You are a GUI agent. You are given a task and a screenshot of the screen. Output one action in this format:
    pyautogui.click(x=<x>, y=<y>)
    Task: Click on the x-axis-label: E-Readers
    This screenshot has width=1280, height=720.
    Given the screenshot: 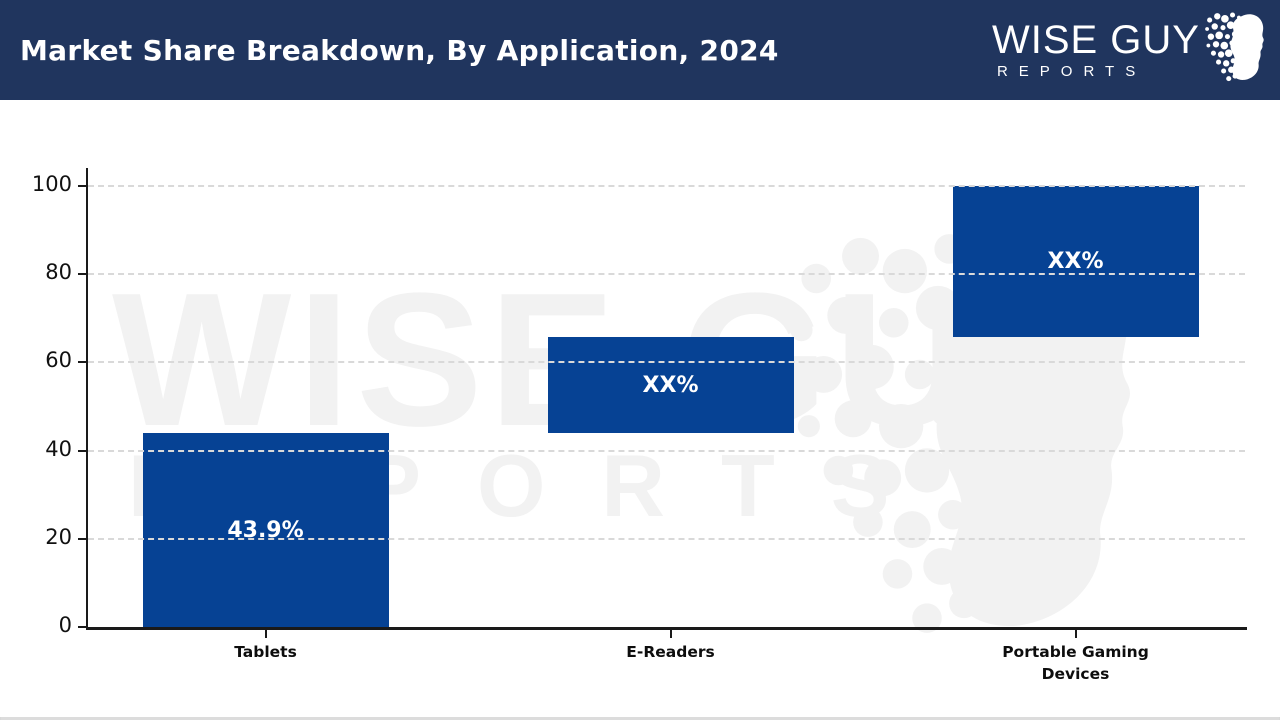 What is the action you would take?
    pyautogui.click(x=670, y=652)
    